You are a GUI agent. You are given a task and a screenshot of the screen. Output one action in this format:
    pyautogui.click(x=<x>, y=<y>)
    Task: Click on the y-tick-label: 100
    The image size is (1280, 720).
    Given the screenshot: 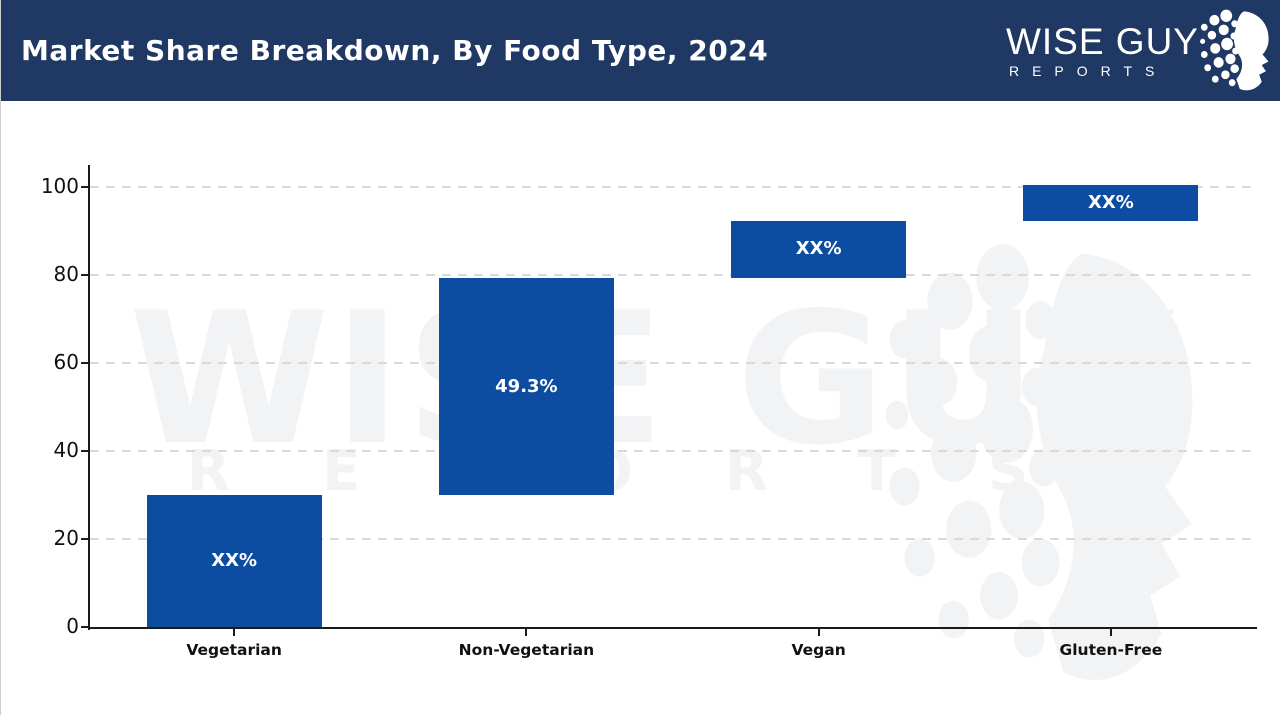 What is the action you would take?
    pyautogui.click(x=59, y=186)
    